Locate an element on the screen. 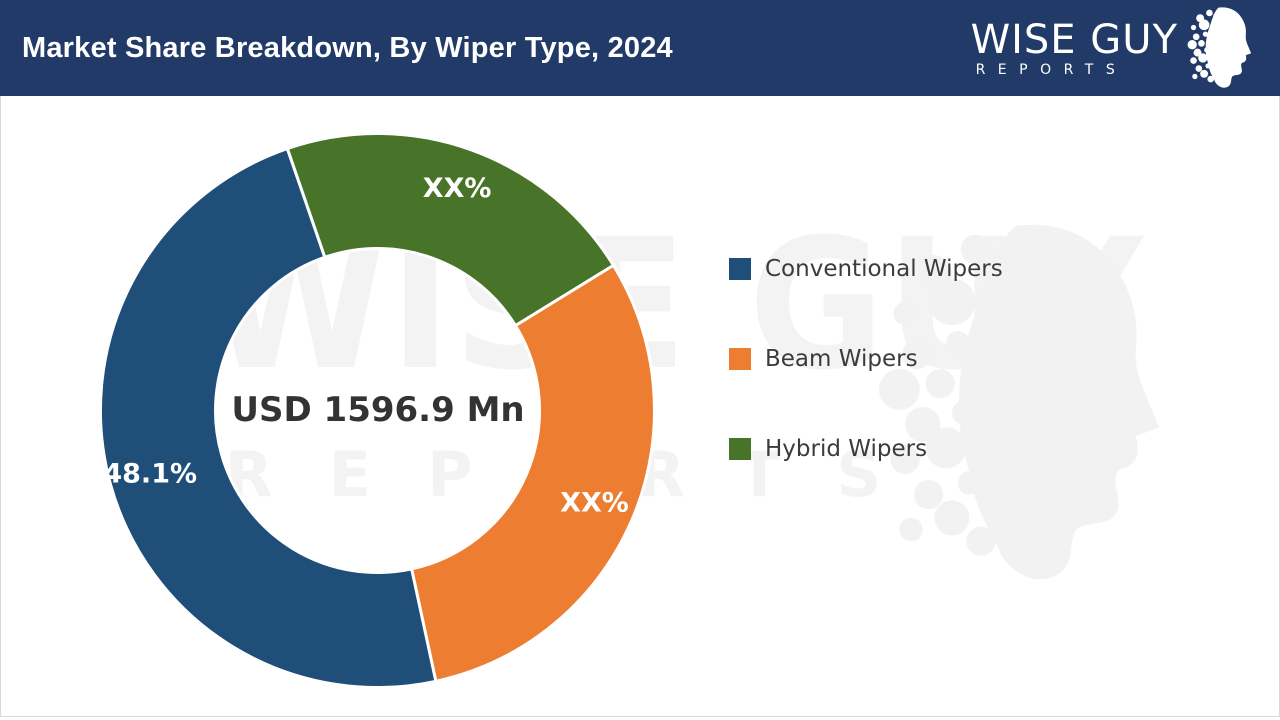  wiseguy-logo-line1: WISE GUY is located at coordinates (1074, 39).